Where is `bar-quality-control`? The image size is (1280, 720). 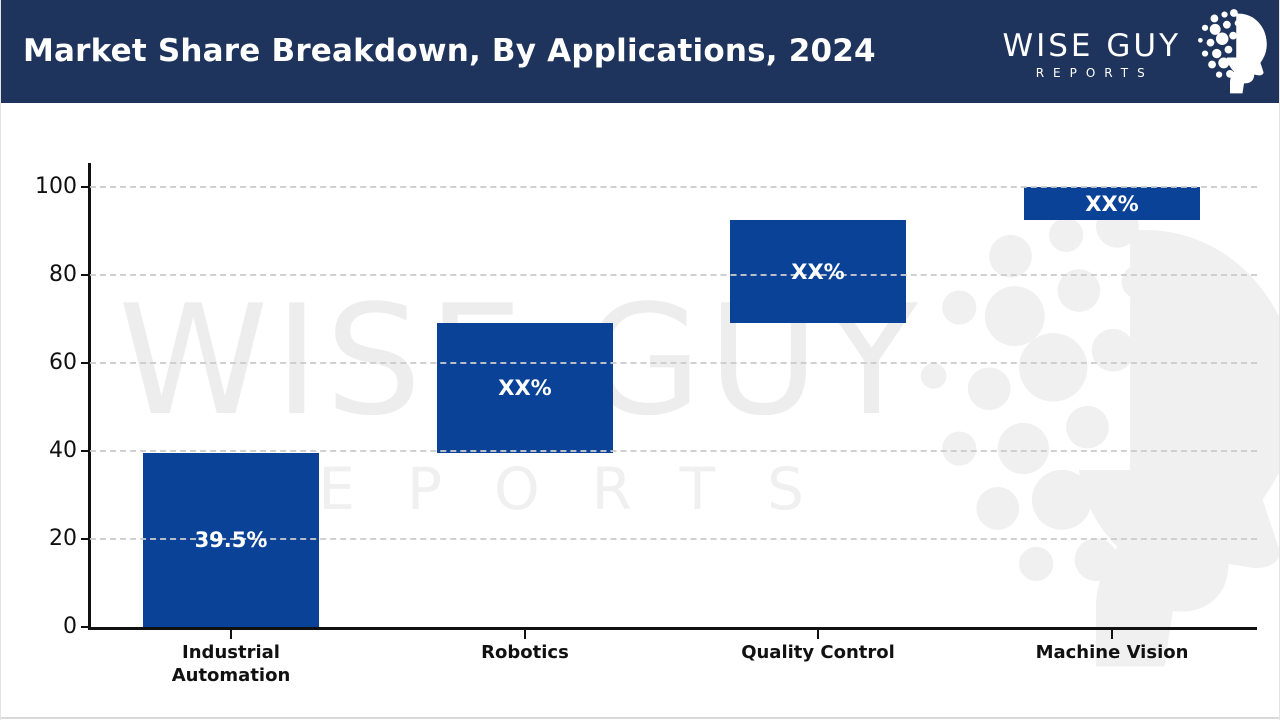
bar-quality-control is located at coordinates (818, 272).